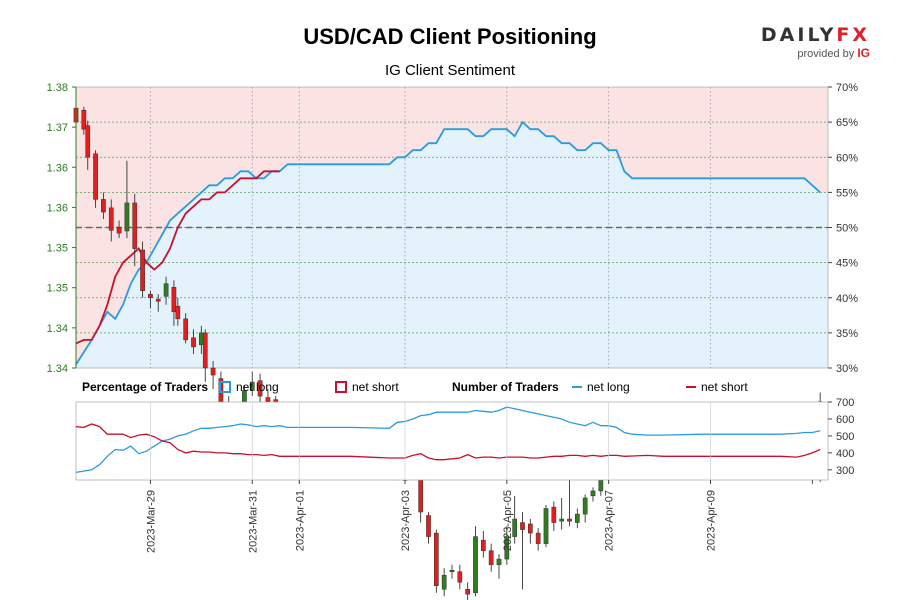 This screenshot has width=900, height=600. Describe the element at coordinates (505, 387) in the screenshot. I see `legend-number-title: Number of Traders` at that location.